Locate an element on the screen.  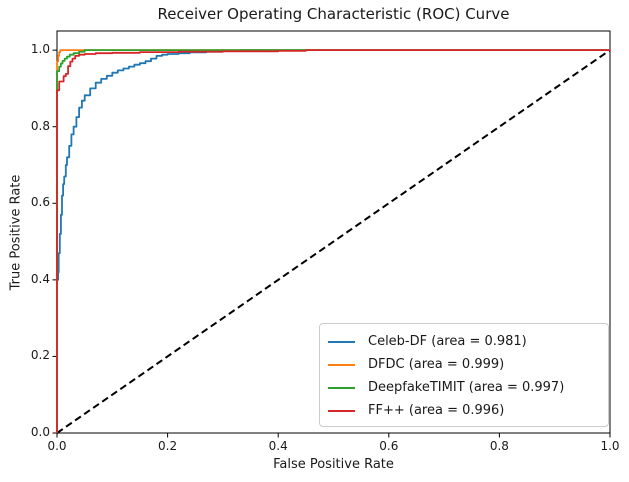
y-tick-label: 0.4 is located at coordinates (40, 278).